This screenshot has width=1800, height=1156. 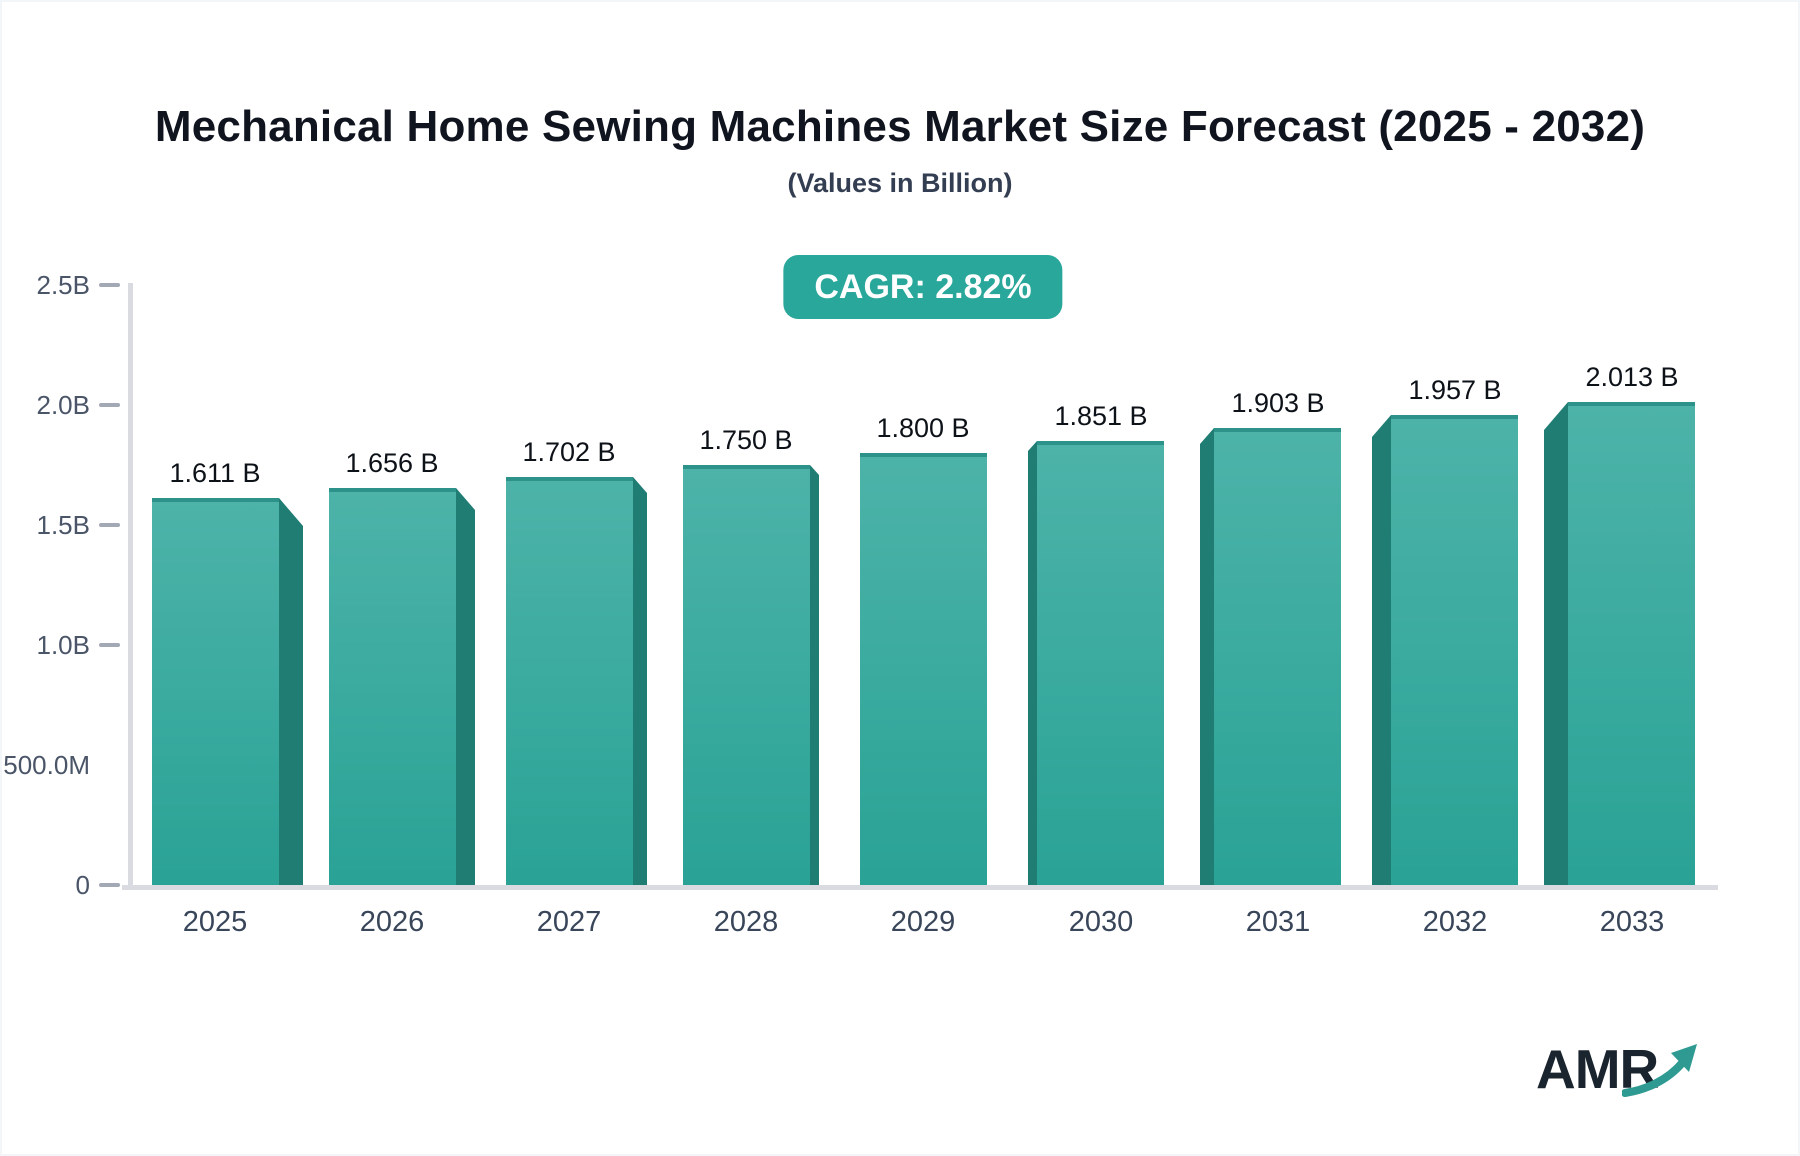 I want to click on chart-subtitle: (Values in Billion), so click(x=900, y=183).